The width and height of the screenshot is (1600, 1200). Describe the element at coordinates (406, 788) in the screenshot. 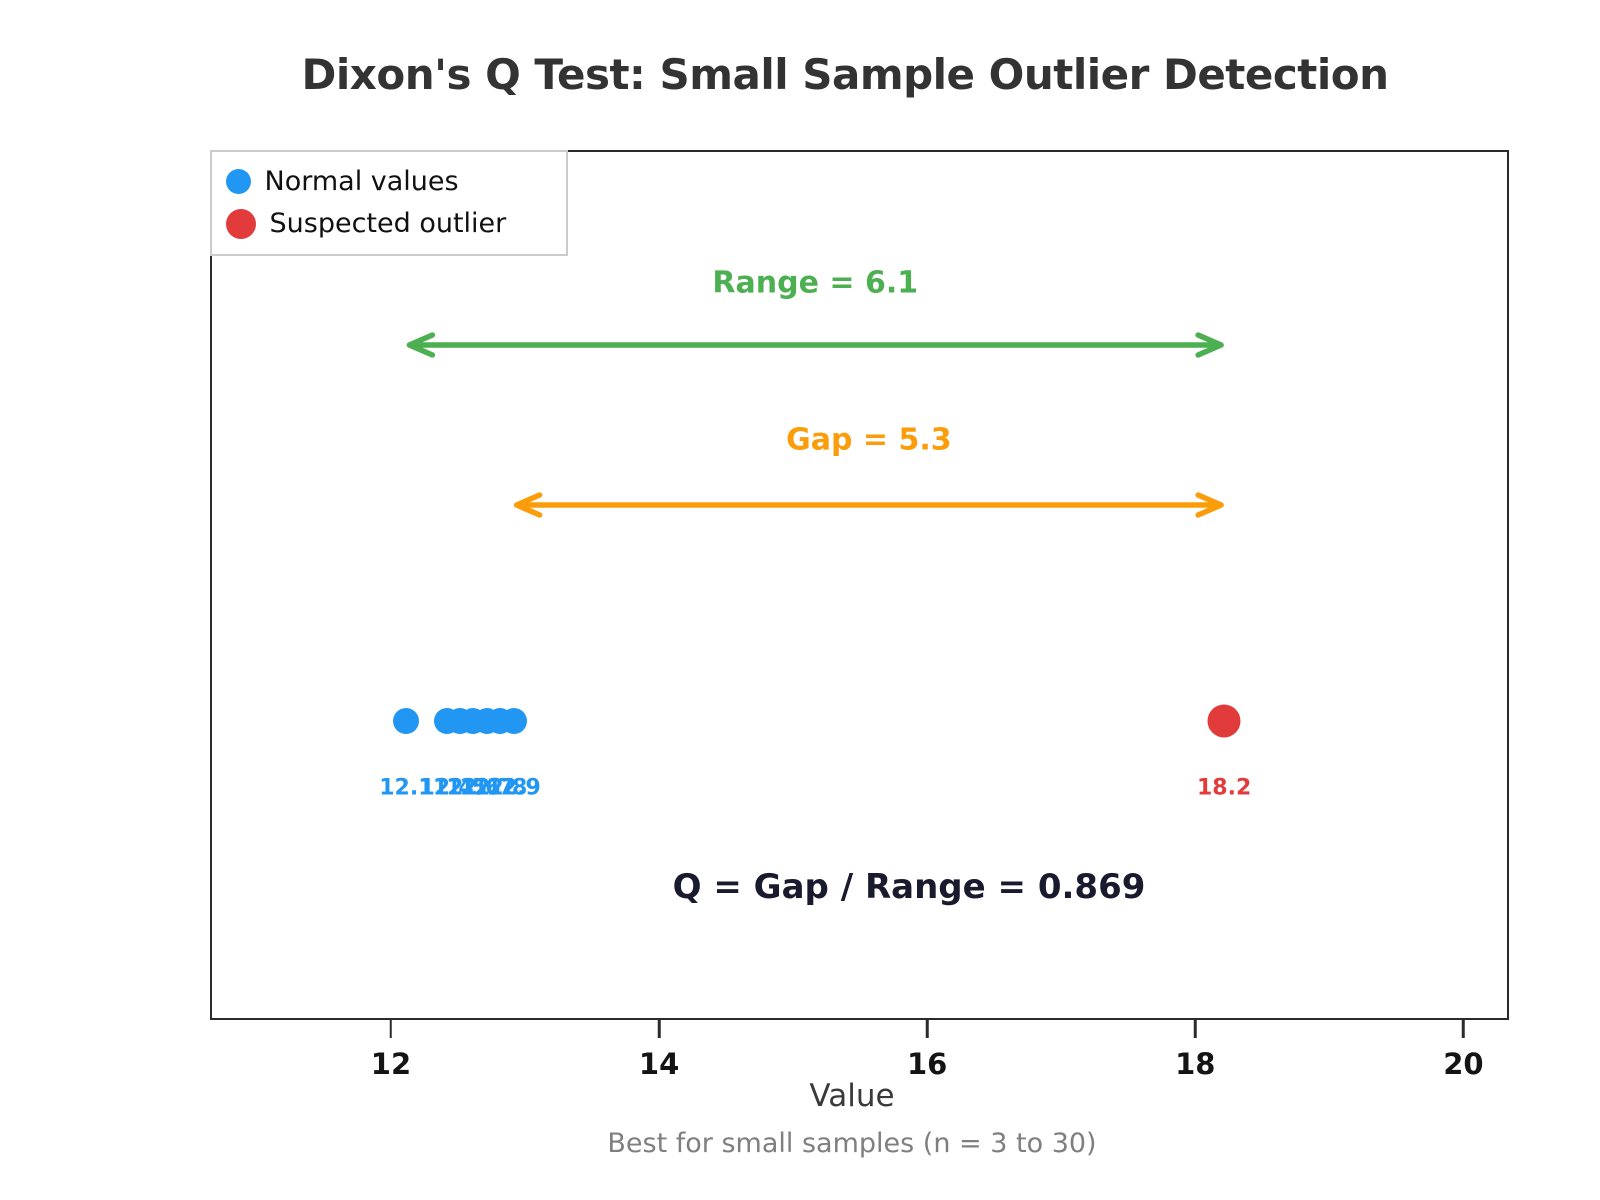

I see `normal-point-value-label: 12.1` at that location.